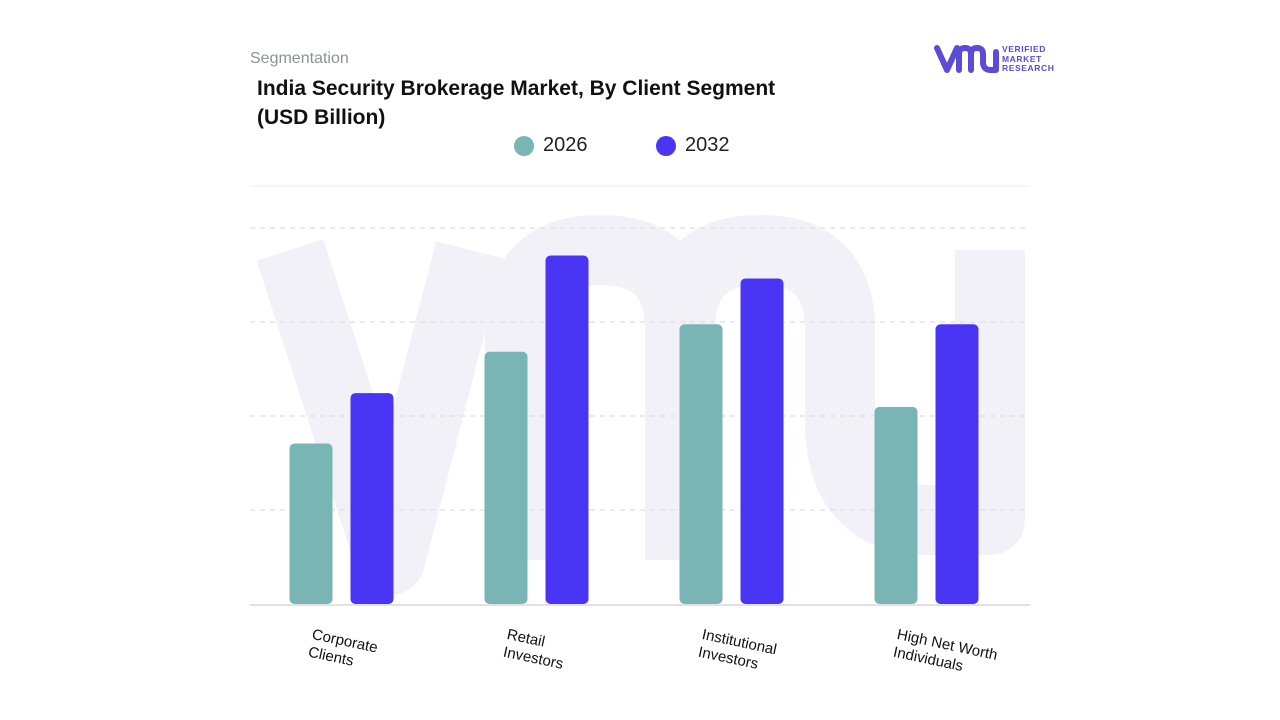  Describe the element at coordinates (666, 145) in the screenshot. I see `legend-swatch-2032` at that location.